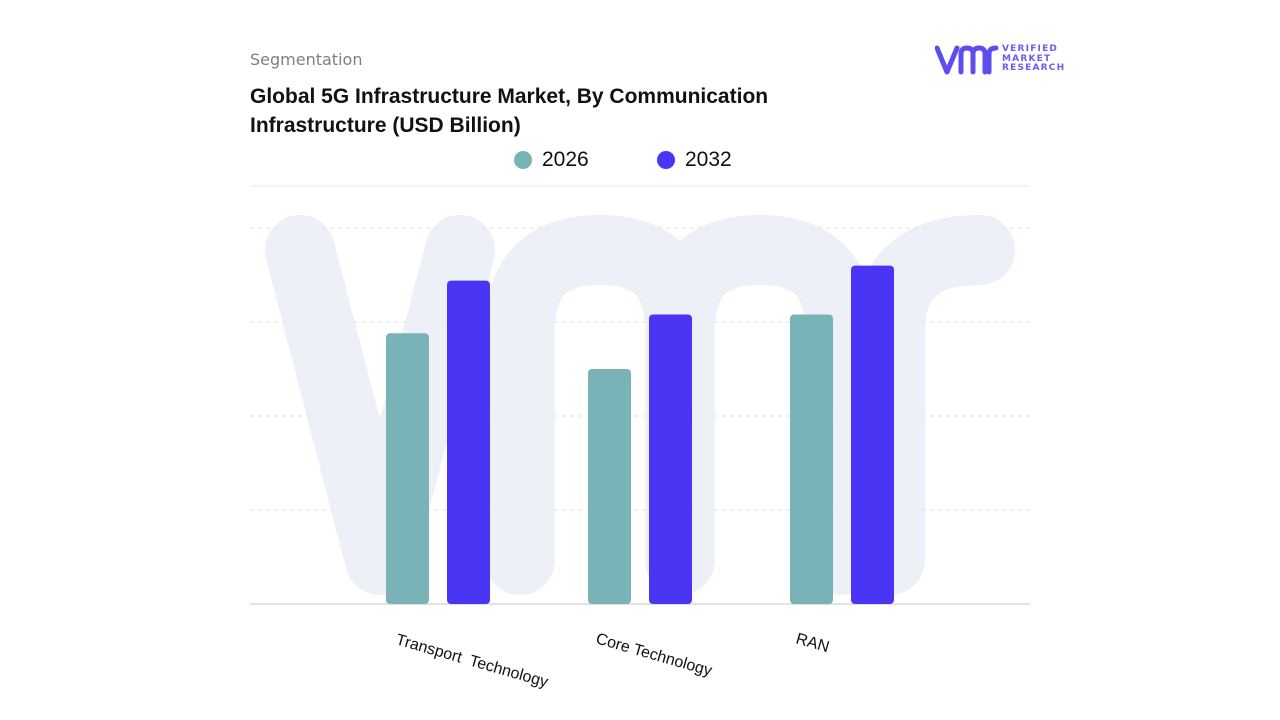 This screenshot has height=720, width=1280. What do you see at coordinates (666, 160) in the screenshot?
I see `legend-swatch-2032` at bounding box center [666, 160].